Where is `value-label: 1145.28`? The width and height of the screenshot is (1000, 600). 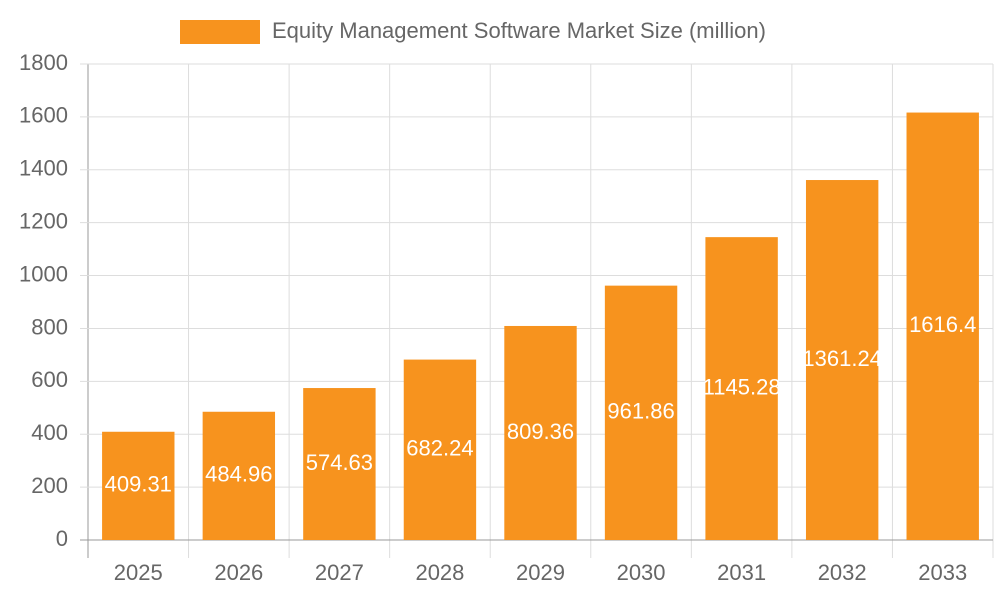 value-label: 1145.28 is located at coordinates (742, 386).